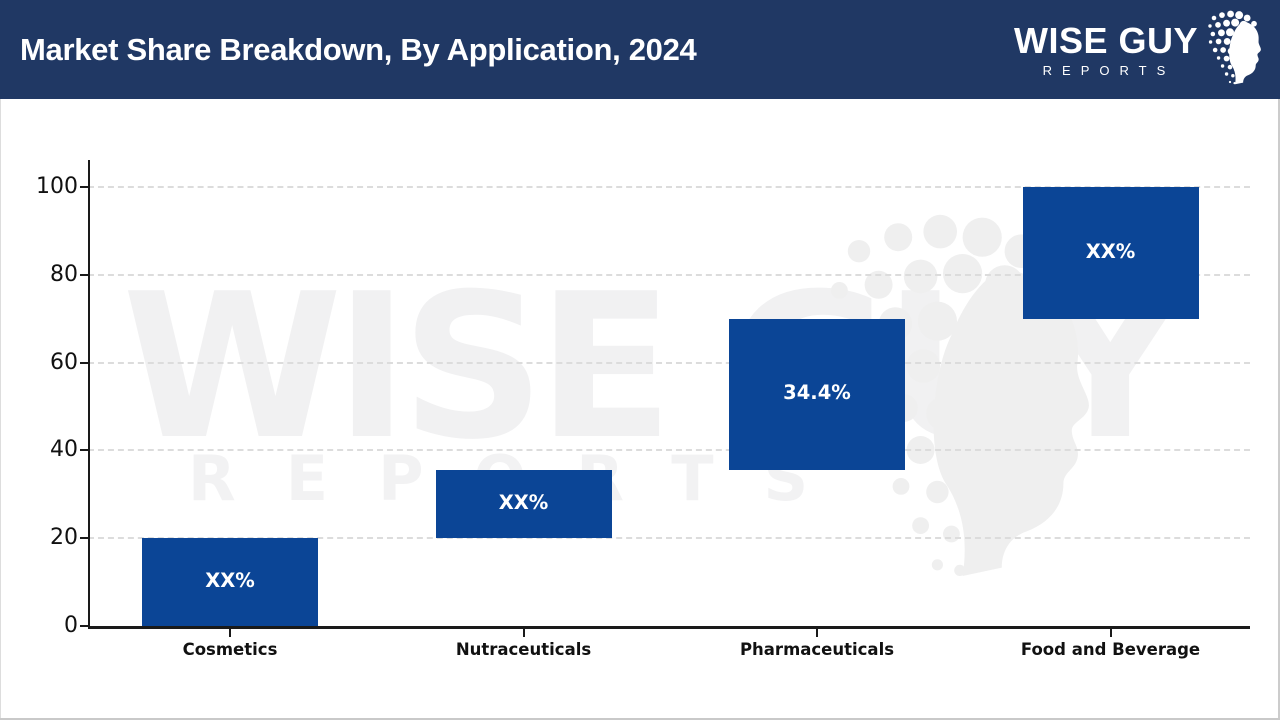  I want to click on y-tick-label-80: 80, so click(64, 274).